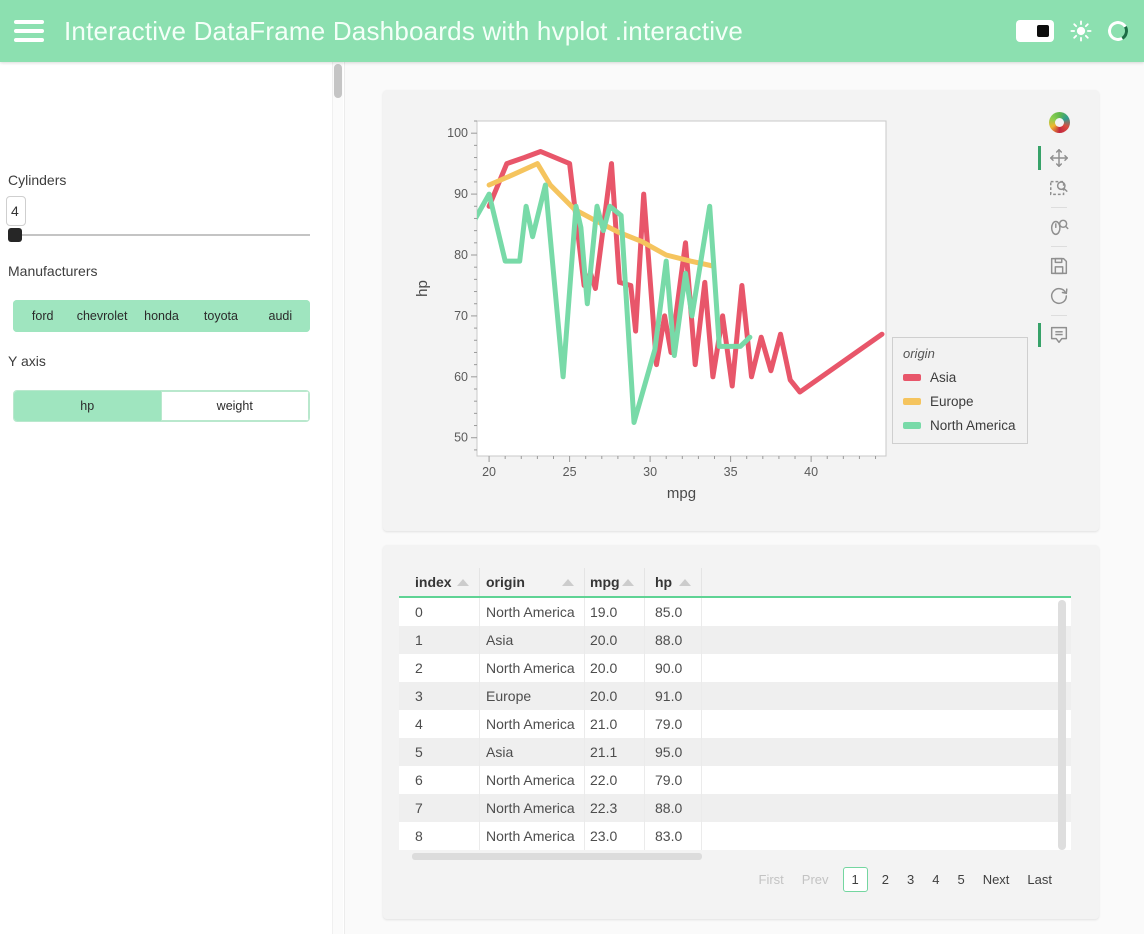  I want to click on toggle-toyota: toyota, so click(221, 316).